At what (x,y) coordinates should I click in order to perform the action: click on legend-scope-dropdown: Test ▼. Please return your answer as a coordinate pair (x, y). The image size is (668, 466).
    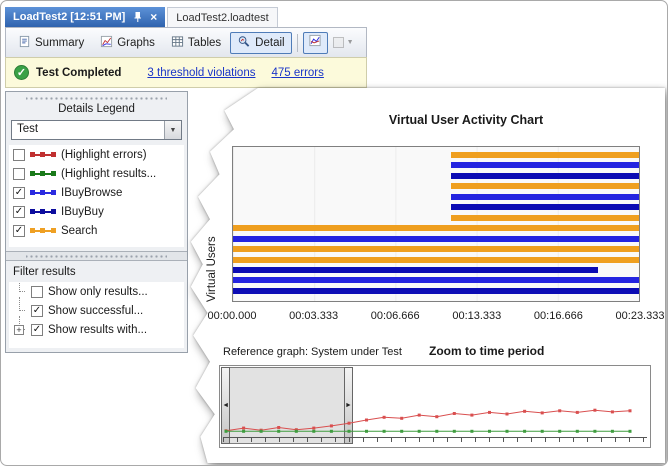
    Looking at the image, I should click on (96, 130).